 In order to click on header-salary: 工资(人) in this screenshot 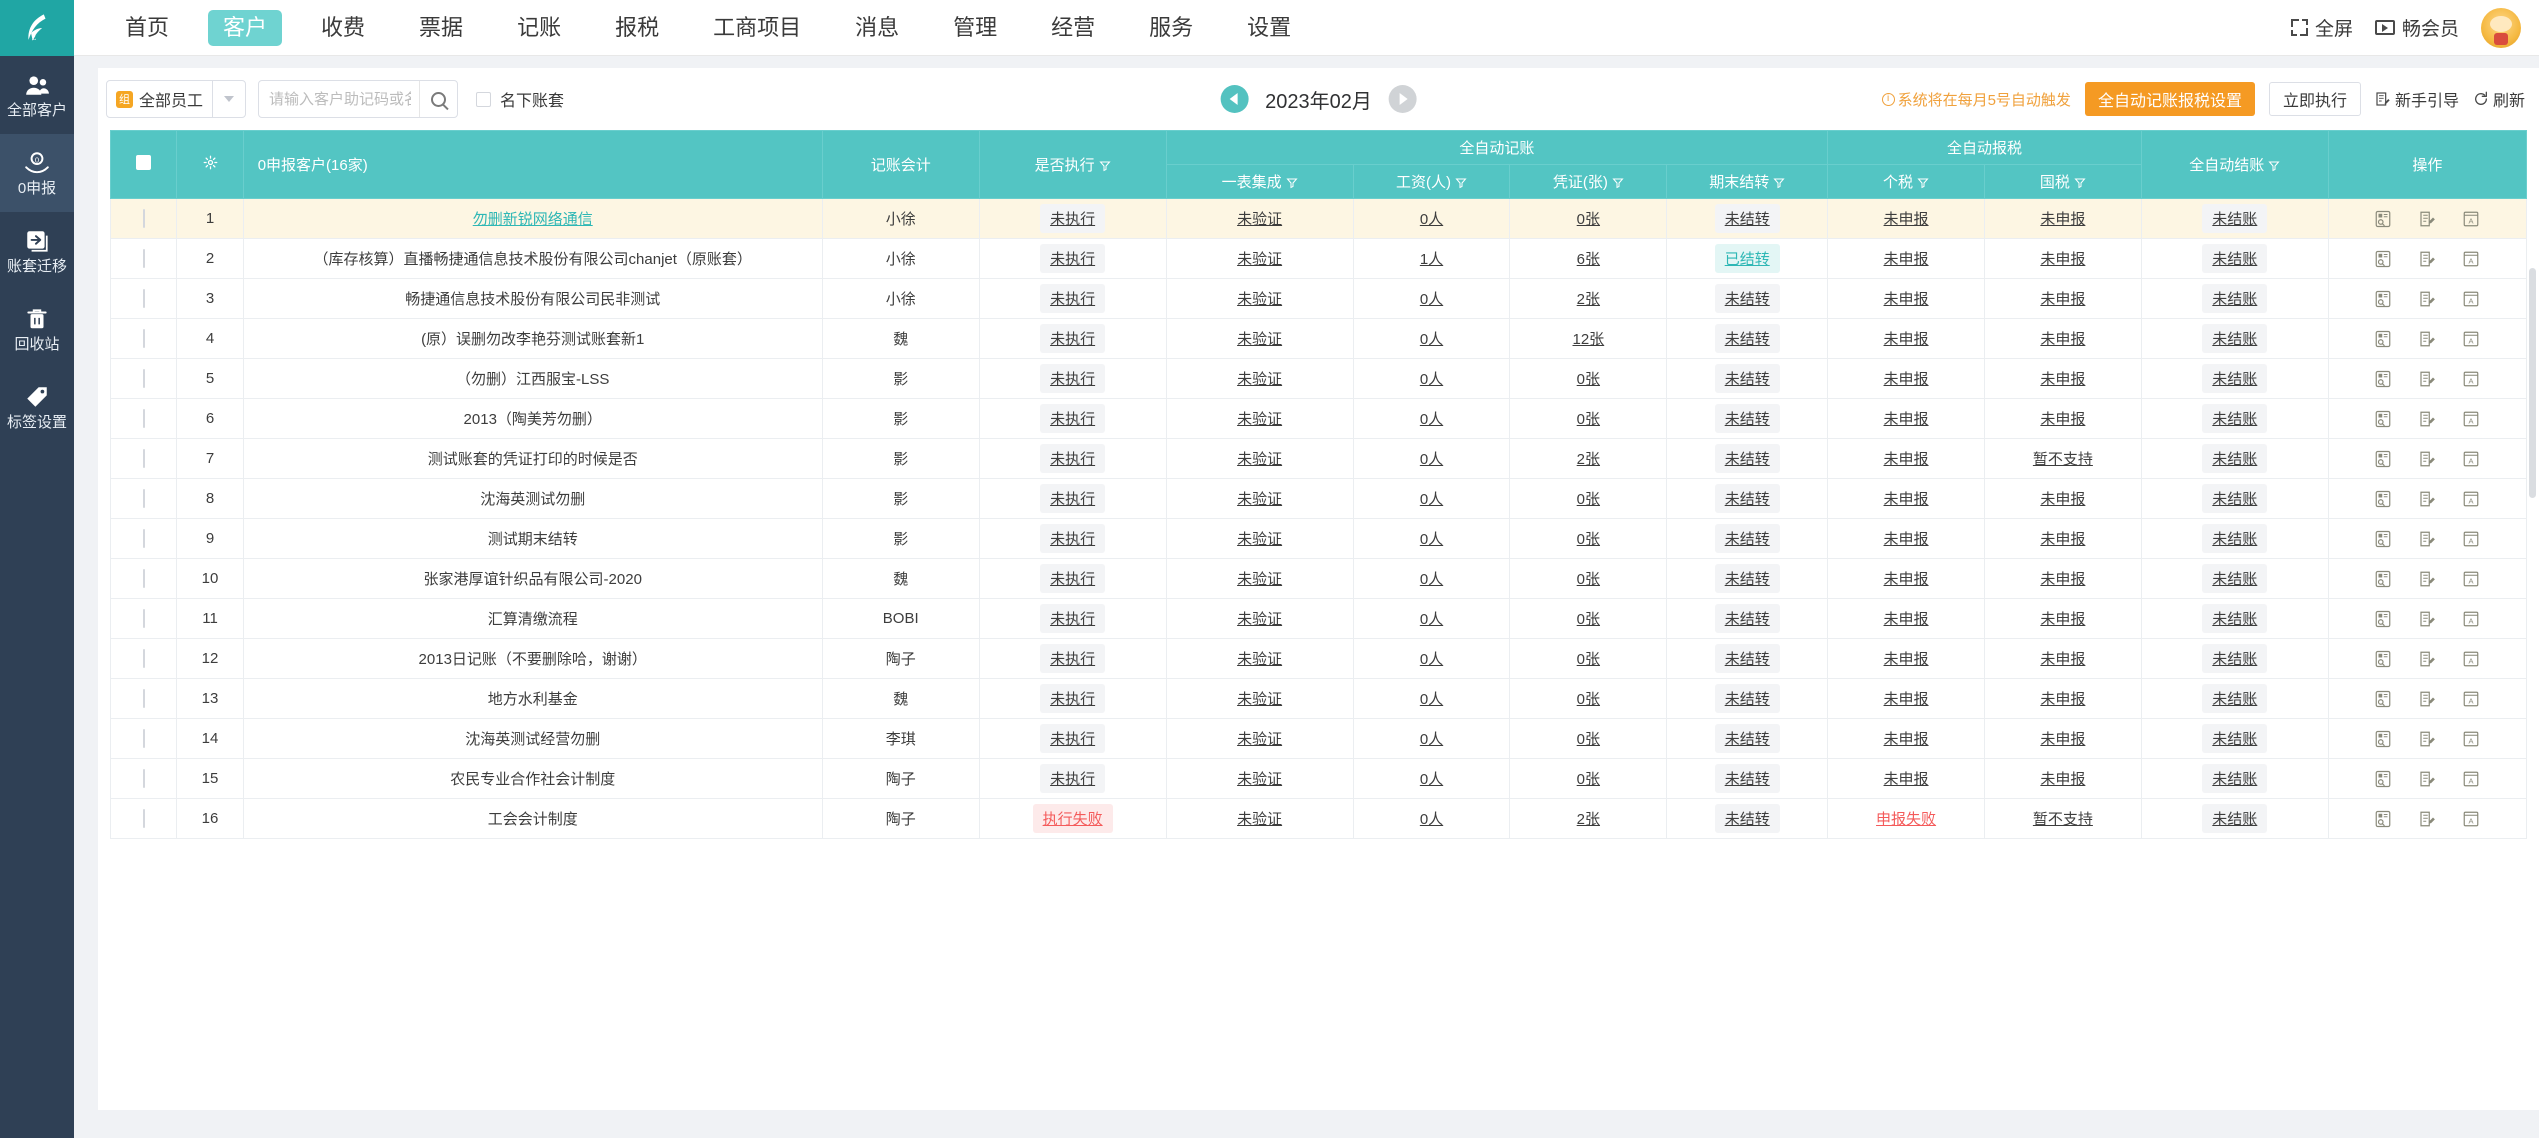, I will do `click(1431, 181)`.